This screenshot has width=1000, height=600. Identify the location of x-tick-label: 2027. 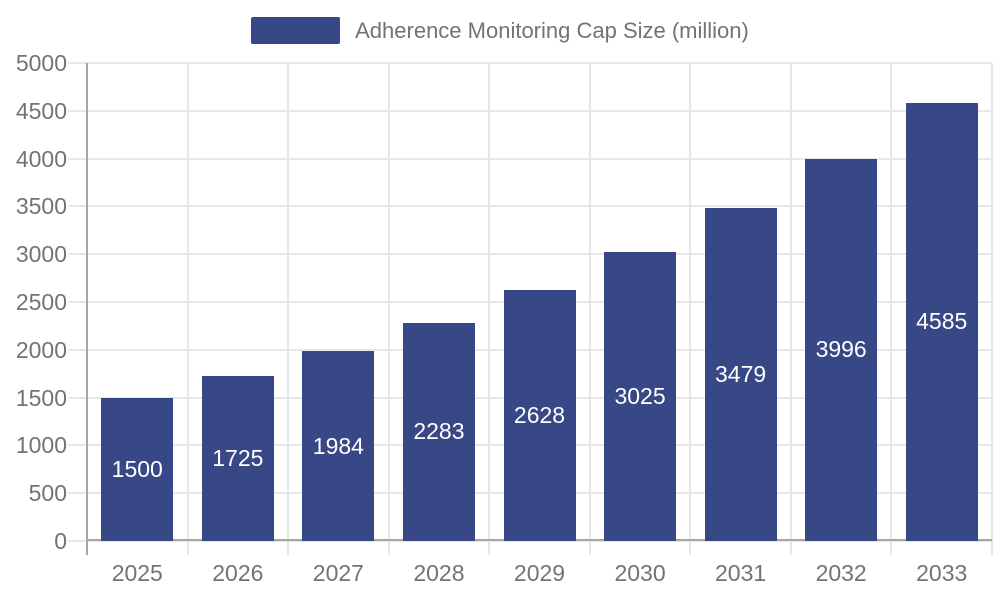
(338, 573).